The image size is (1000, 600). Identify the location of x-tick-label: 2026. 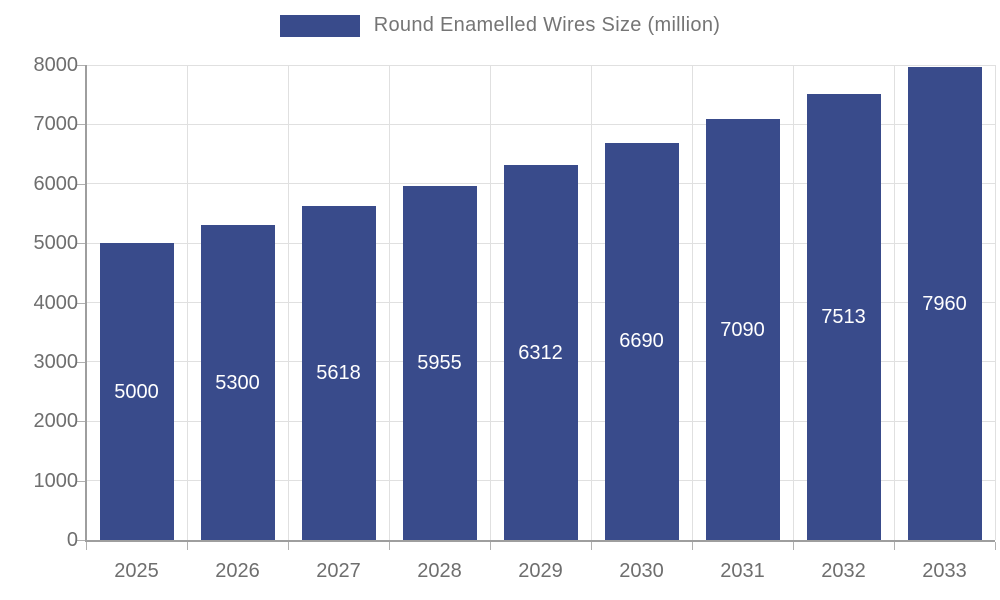
(237, 571).